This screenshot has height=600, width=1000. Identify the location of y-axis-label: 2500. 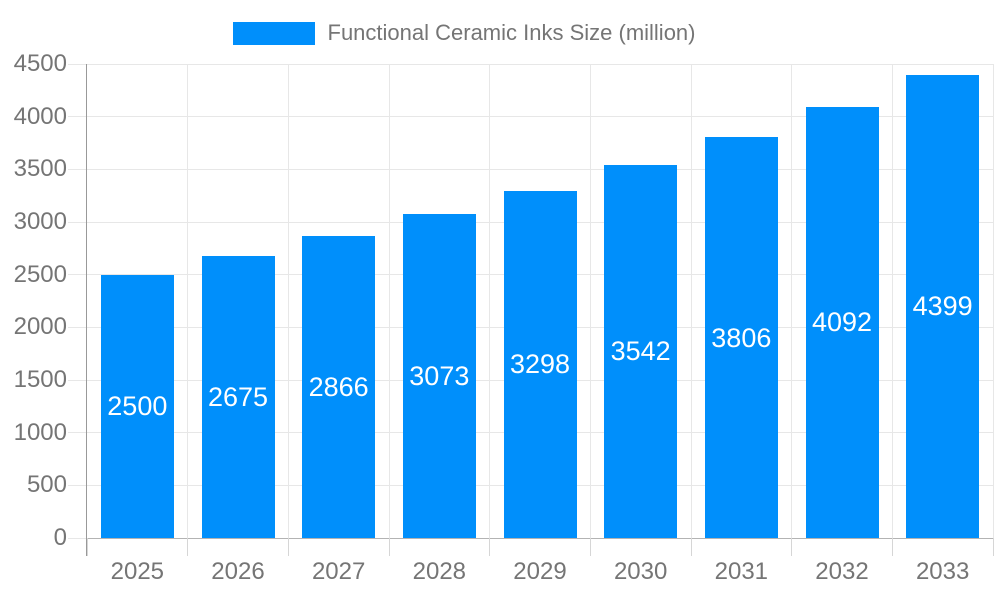
(40, 274).